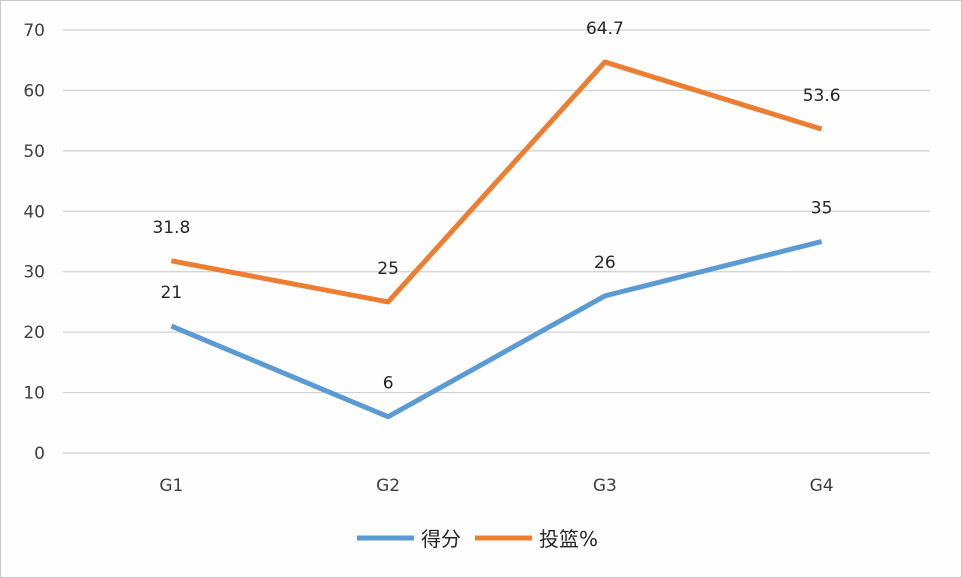 The image size is (962, 578). Describe the element at coordinates (34, 31) in the screenshot. I see `y-tick-label: 70` at that location.